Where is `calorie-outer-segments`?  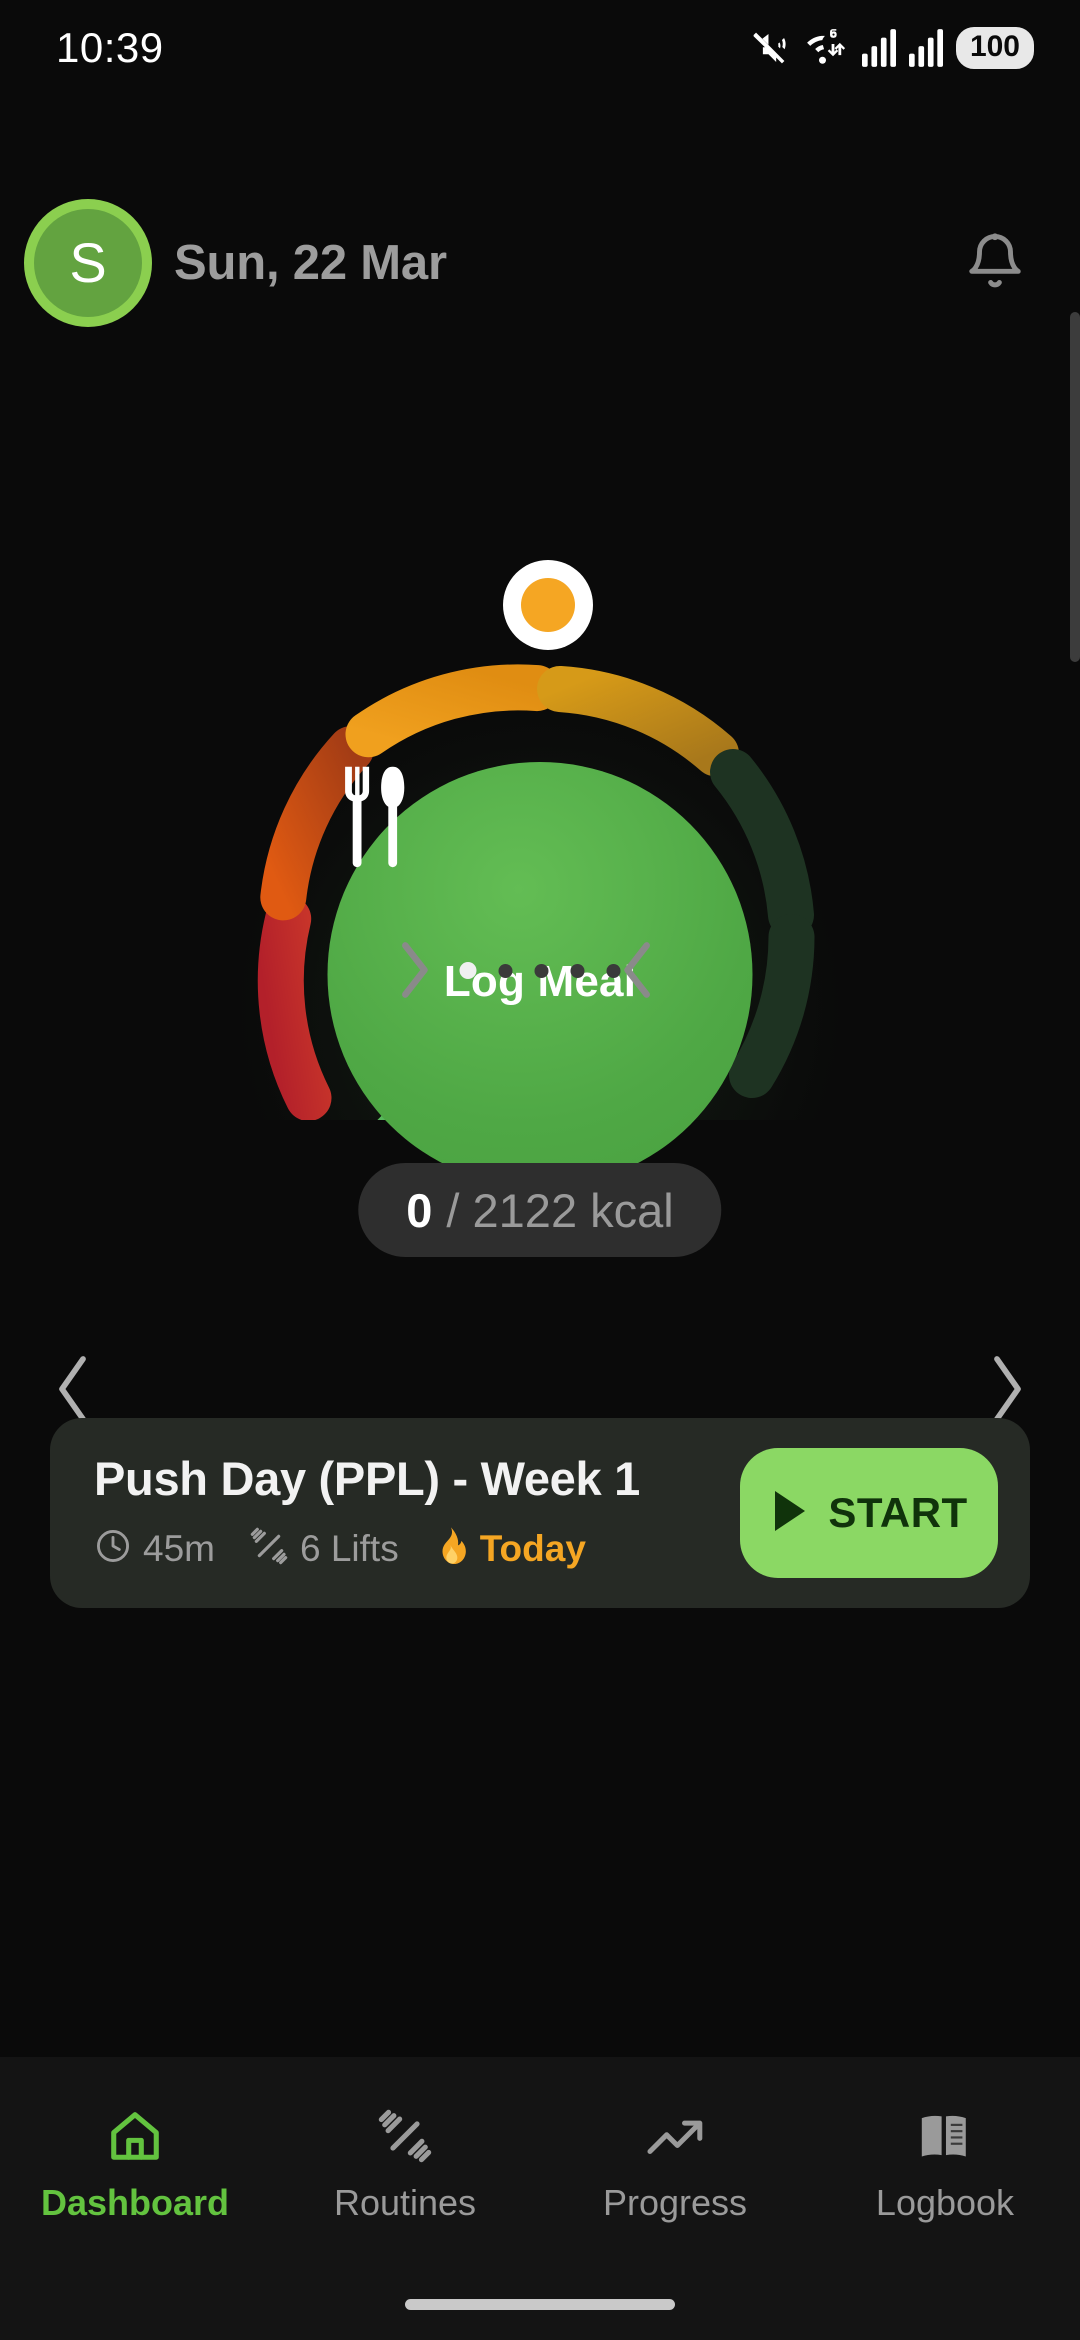
calorie-outer-segments is located at coordinates (536, 892).